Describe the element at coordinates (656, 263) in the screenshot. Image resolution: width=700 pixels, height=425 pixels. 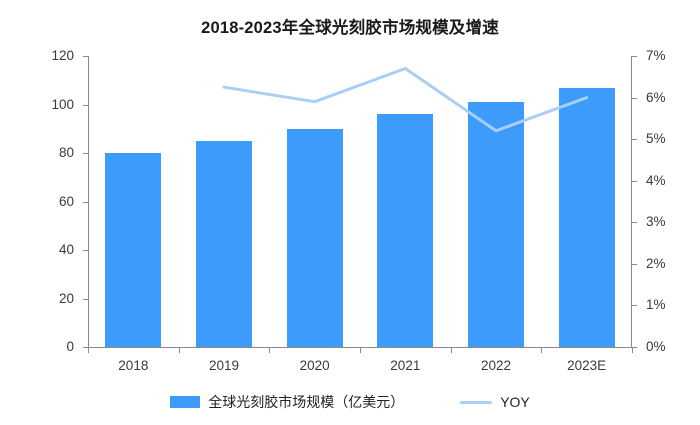
I see `y-axis-right-tick-label: 2%` at that location.